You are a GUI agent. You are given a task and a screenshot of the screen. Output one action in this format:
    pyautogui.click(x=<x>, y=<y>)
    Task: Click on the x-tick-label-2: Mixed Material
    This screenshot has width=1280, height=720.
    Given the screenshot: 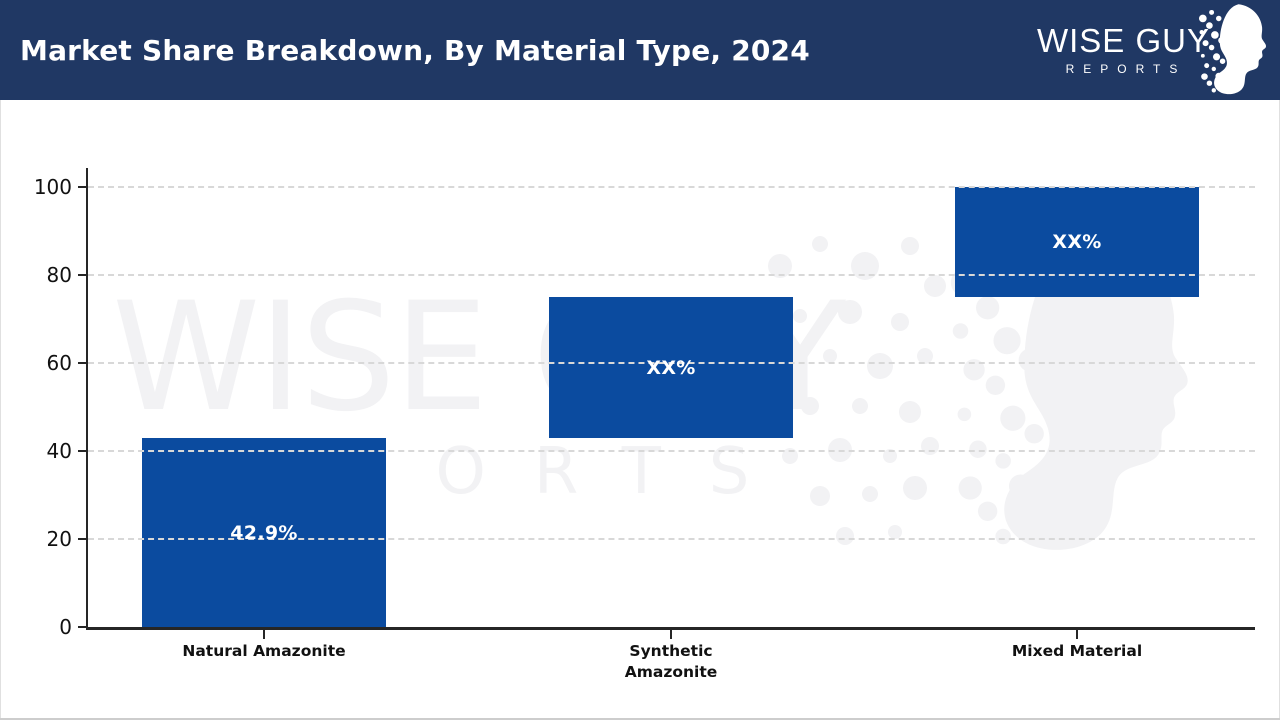 What is the action you would take?
    pyautogui.click(x=1077, y=651)
    